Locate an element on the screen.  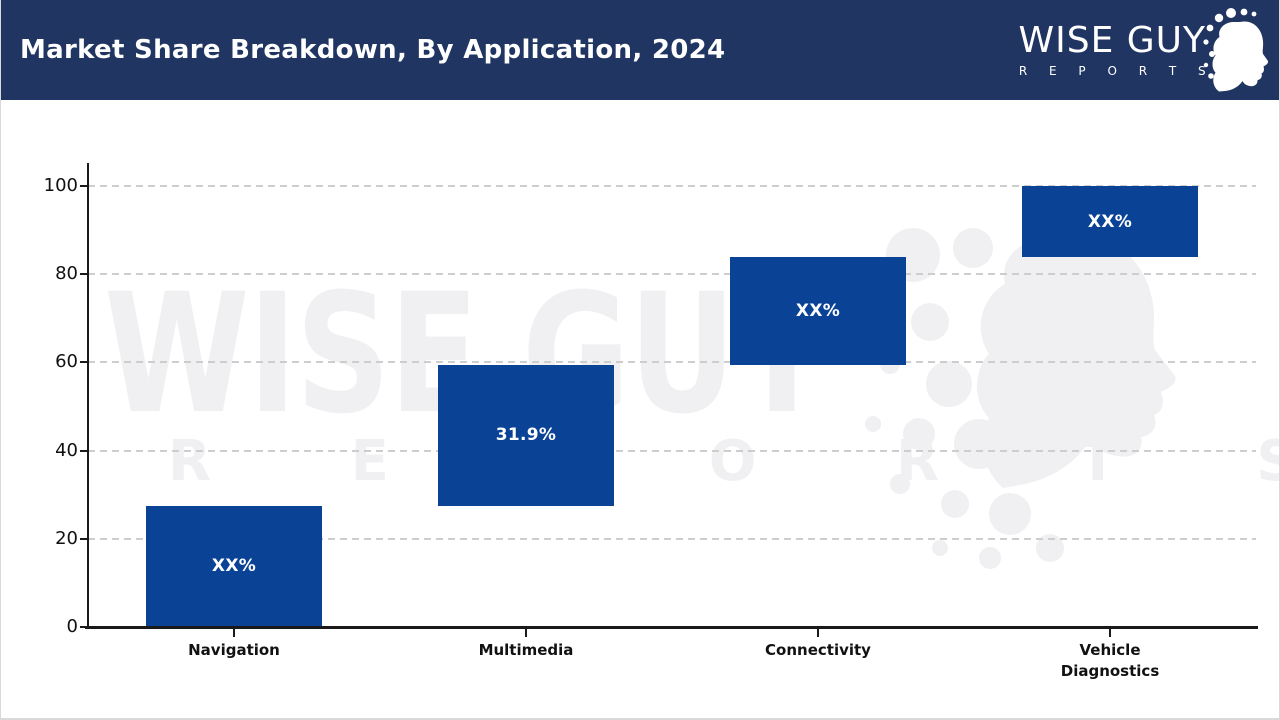
bar-value-label-navigation: XX% is located at coordinates (234, 566).